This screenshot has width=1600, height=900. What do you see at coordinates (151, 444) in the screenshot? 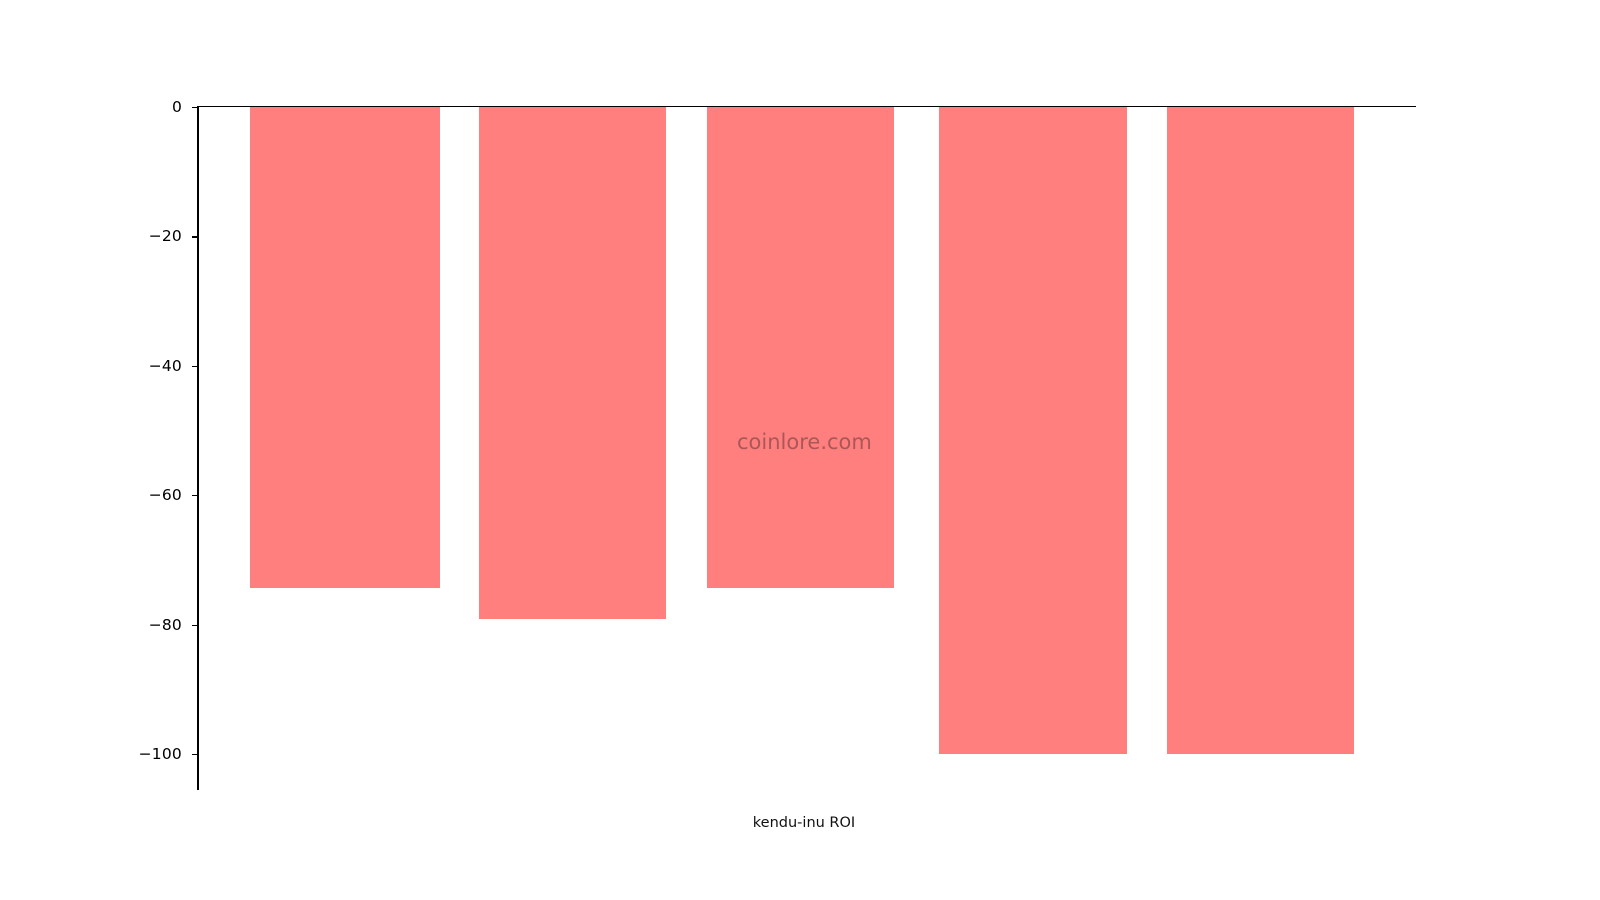
I see `y-axis-tick-labels: 0 −20 −40 −60 −80 −100` at bounding box center [151, 444].